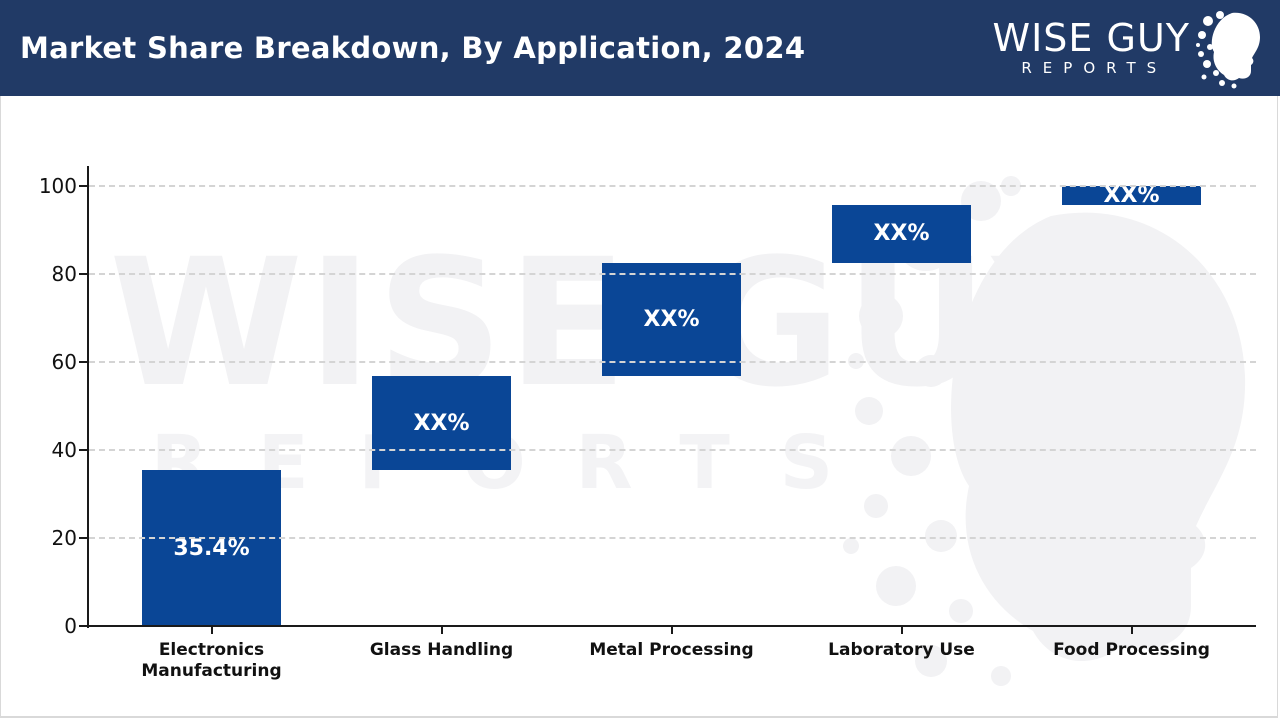 This screenshot has height=720, width=1280. I want to click on x-category-label: Food Processing, so click(1131, 650).